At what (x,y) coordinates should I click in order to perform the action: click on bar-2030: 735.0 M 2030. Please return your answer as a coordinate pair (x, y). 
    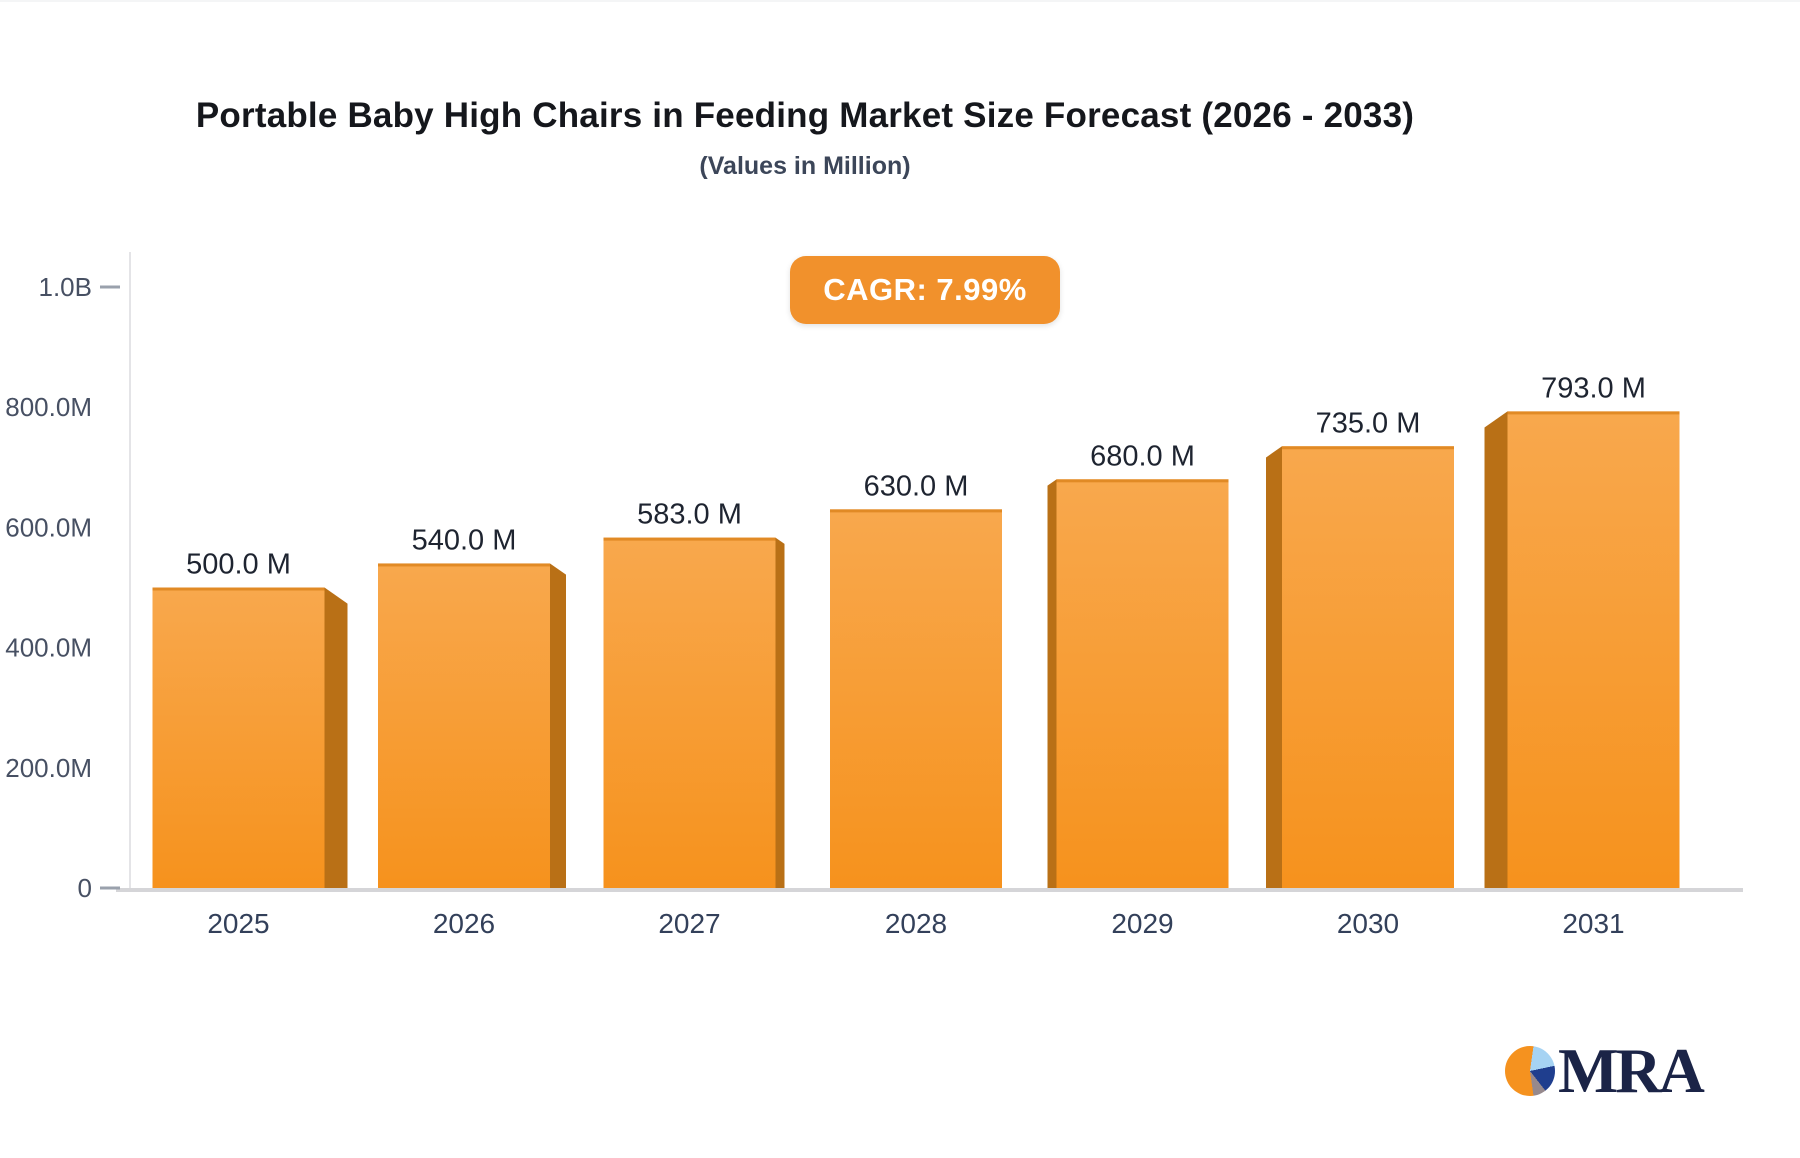
    Looking at the image, I should click on (1360, 673).